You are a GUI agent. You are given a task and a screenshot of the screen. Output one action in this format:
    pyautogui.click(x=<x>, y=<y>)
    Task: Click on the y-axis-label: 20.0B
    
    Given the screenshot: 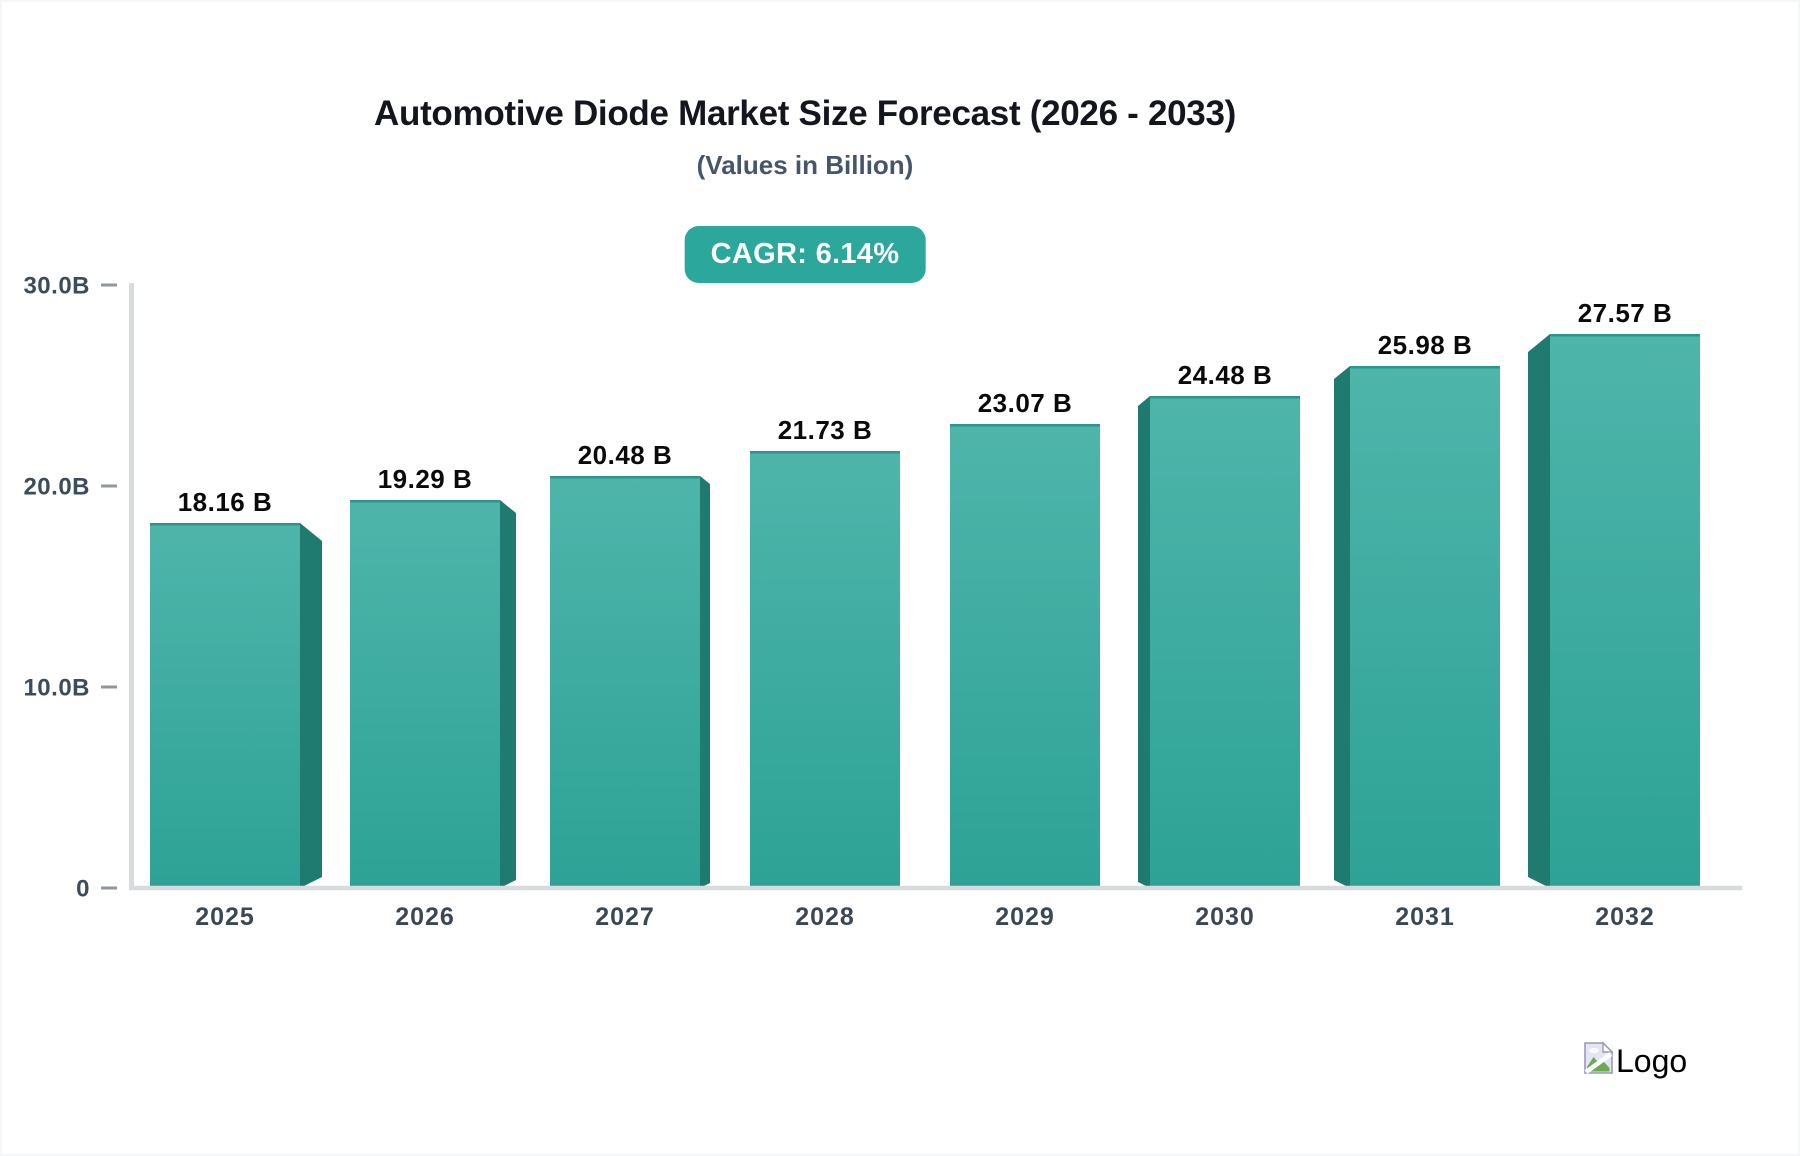 What is the action you would take?
    pyautogui.click(x=56, y=487)
    